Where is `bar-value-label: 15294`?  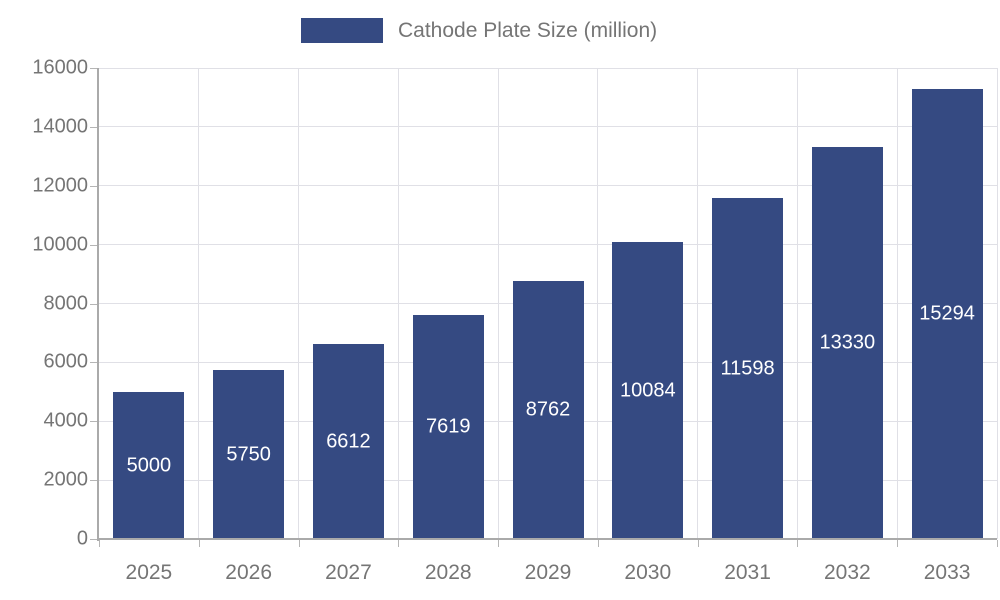
bar-value-label: 15294 is located at coordinates (947, 313).